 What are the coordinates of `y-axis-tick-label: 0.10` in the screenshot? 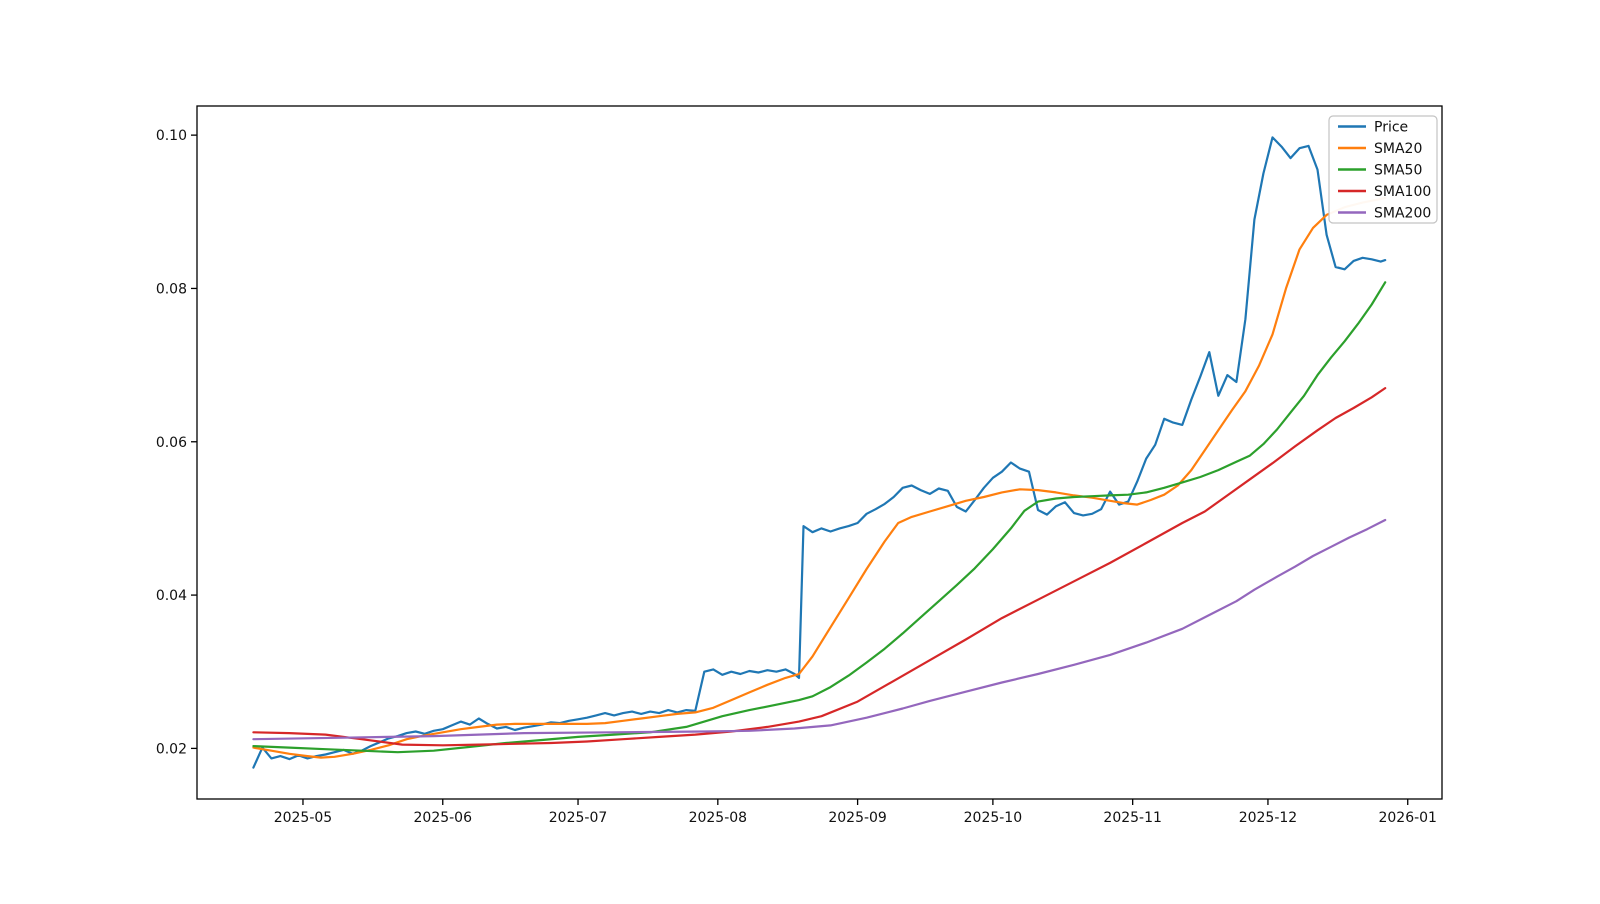 It's located at (171, 136).